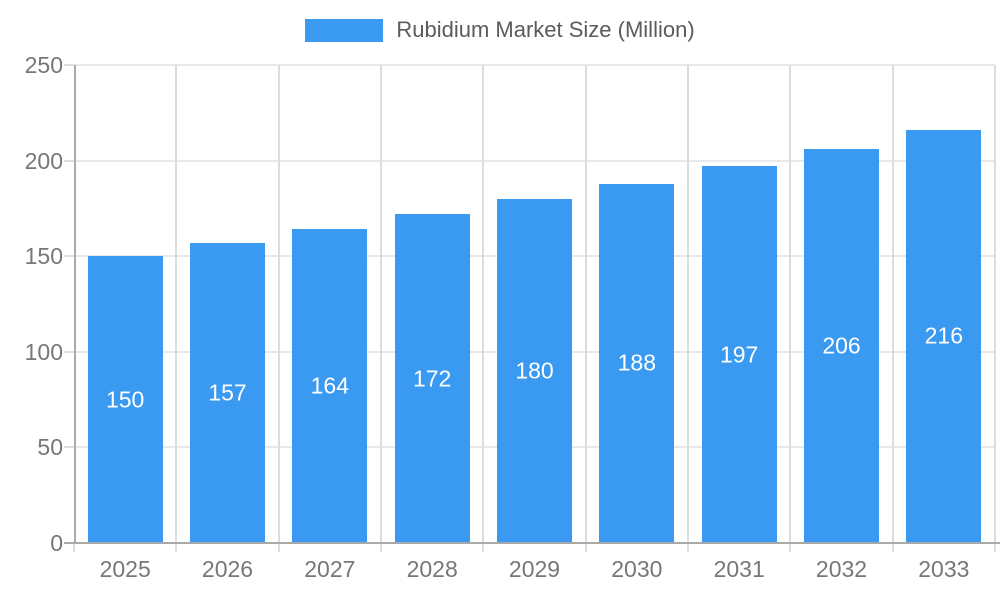  Describe the element at coordinates (944, 569) in the screenshot. I see `x-axis-label: 2033` at that location.